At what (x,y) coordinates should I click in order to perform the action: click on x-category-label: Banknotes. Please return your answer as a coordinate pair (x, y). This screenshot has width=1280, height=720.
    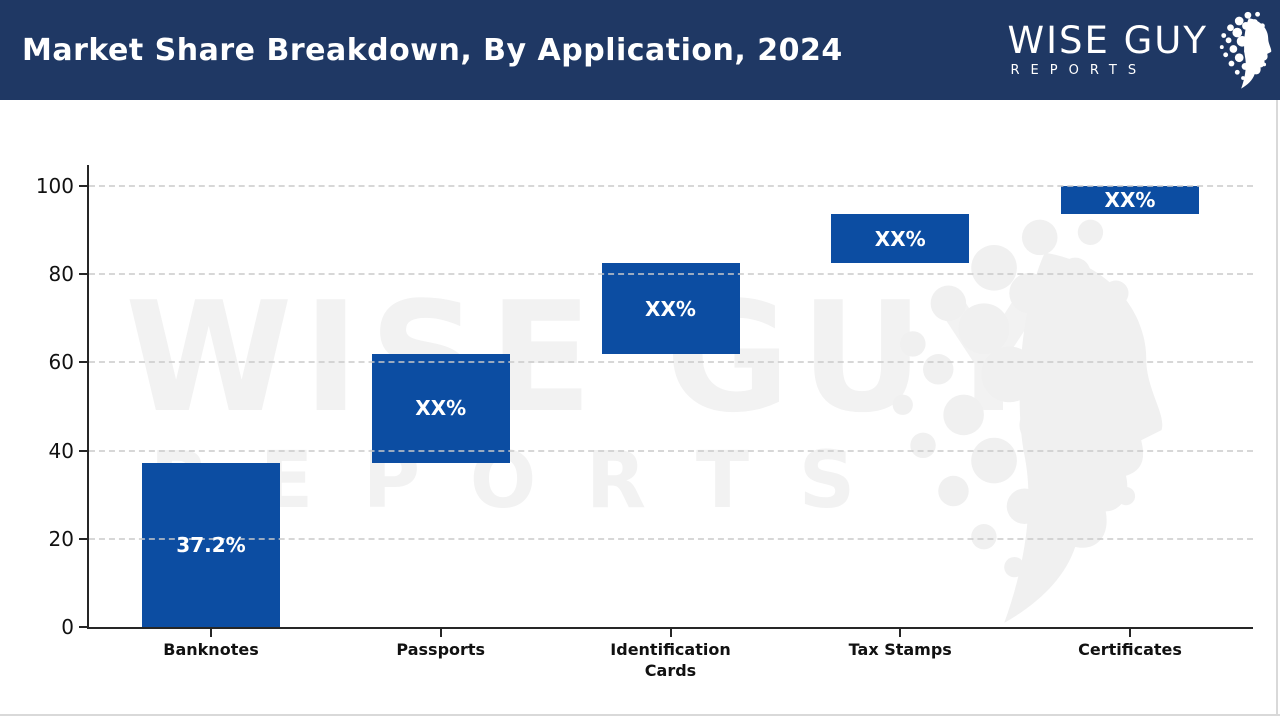
    Looking at the image, I should click on (211, 649).